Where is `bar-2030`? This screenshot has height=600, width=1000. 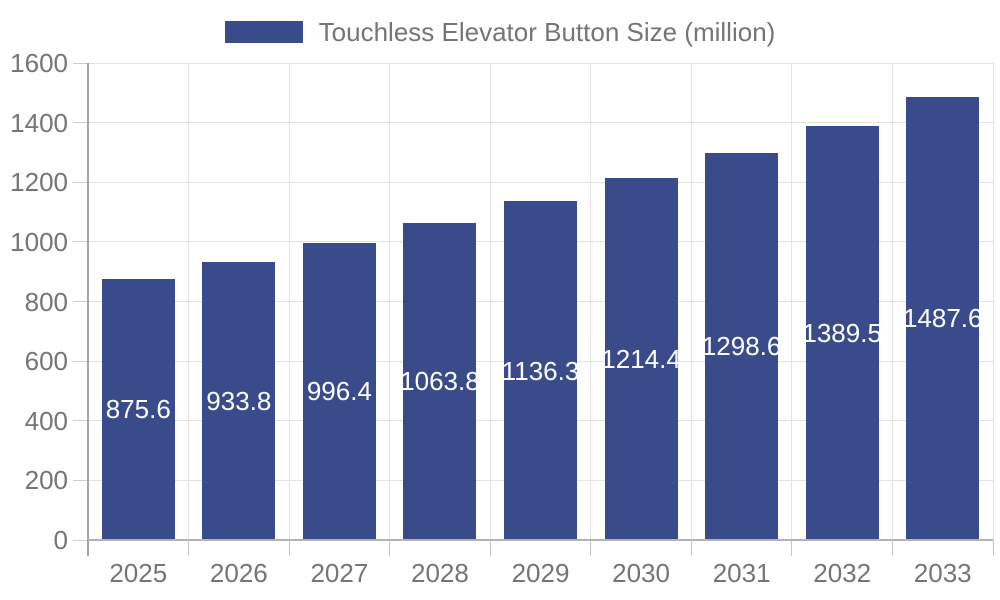
bar-2030 is located at coordinates (641, 358).